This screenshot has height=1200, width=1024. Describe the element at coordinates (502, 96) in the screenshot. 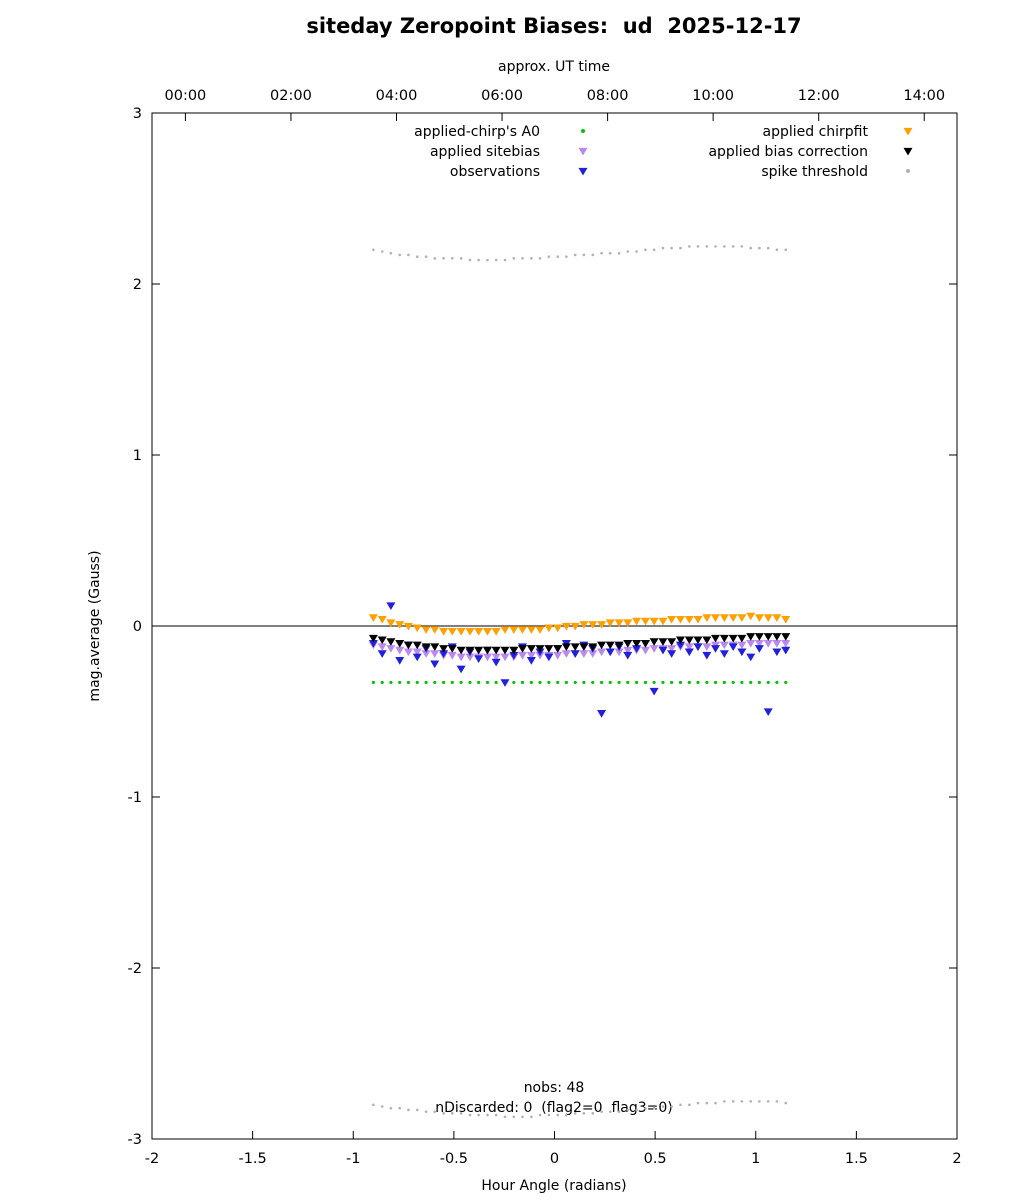

I see `svg-text: 06:00` at that location.